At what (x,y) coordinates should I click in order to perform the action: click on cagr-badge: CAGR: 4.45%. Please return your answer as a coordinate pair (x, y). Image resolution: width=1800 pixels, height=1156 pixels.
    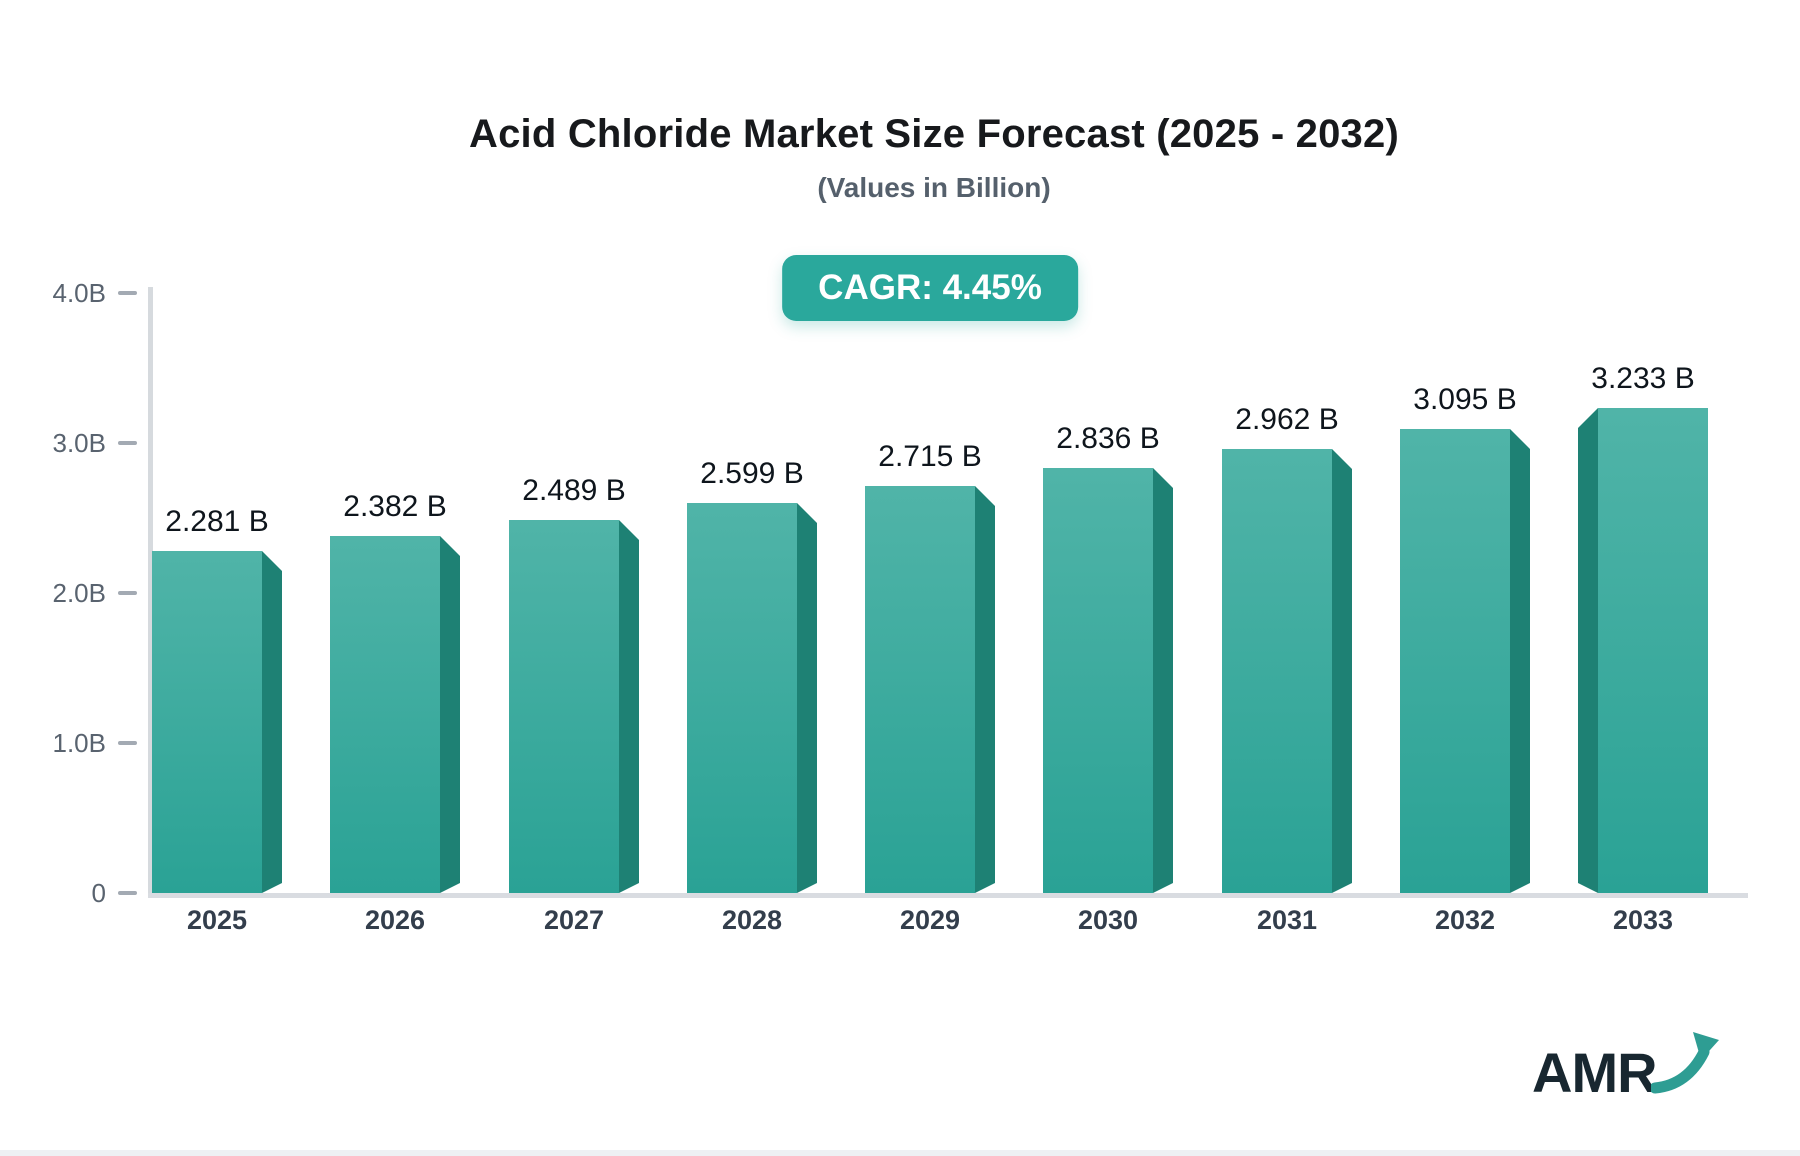
    Looking at the image, I should click on (930, 288).